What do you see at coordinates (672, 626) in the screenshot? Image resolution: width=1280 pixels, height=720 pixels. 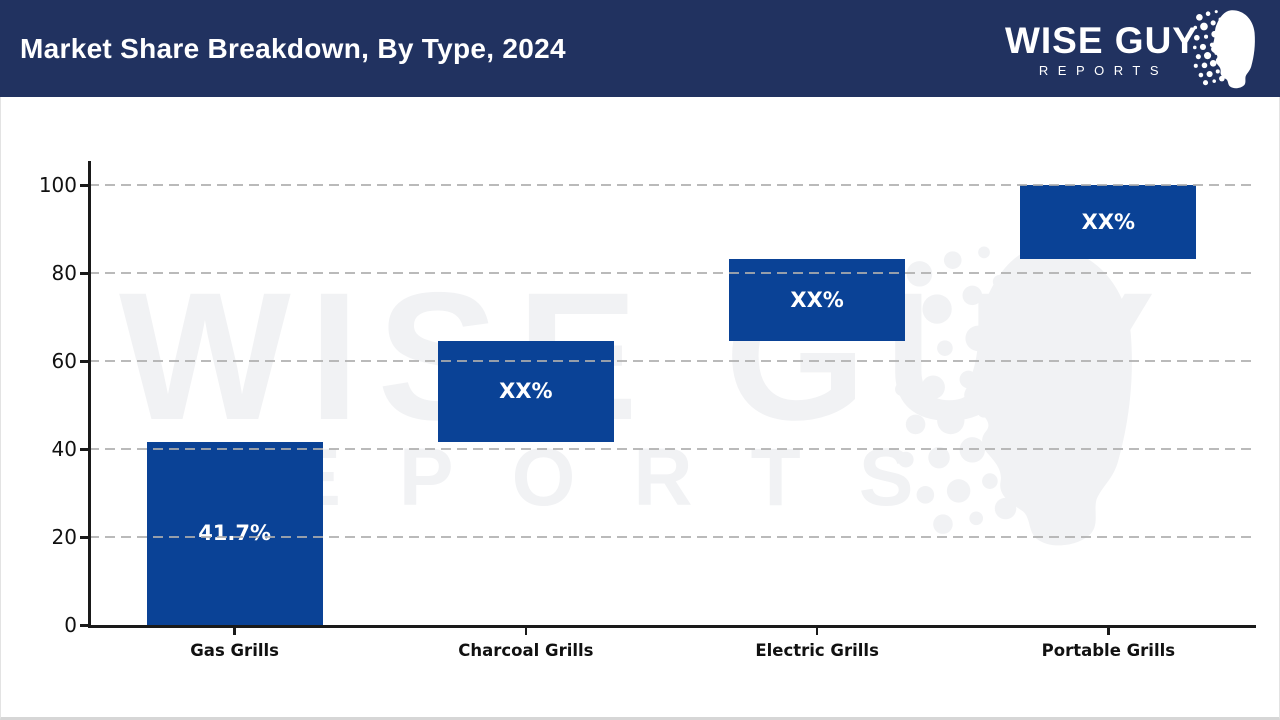 I see `x-axis-line` at bounding box center [672, 626].